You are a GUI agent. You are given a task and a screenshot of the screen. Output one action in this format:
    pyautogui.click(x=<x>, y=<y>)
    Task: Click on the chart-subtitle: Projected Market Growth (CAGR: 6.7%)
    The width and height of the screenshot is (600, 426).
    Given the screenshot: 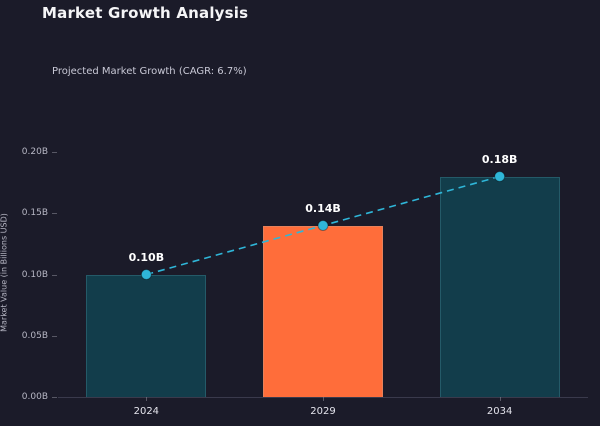 What is the action you would take?
    pyautogui.click(x=149, y=71)
    